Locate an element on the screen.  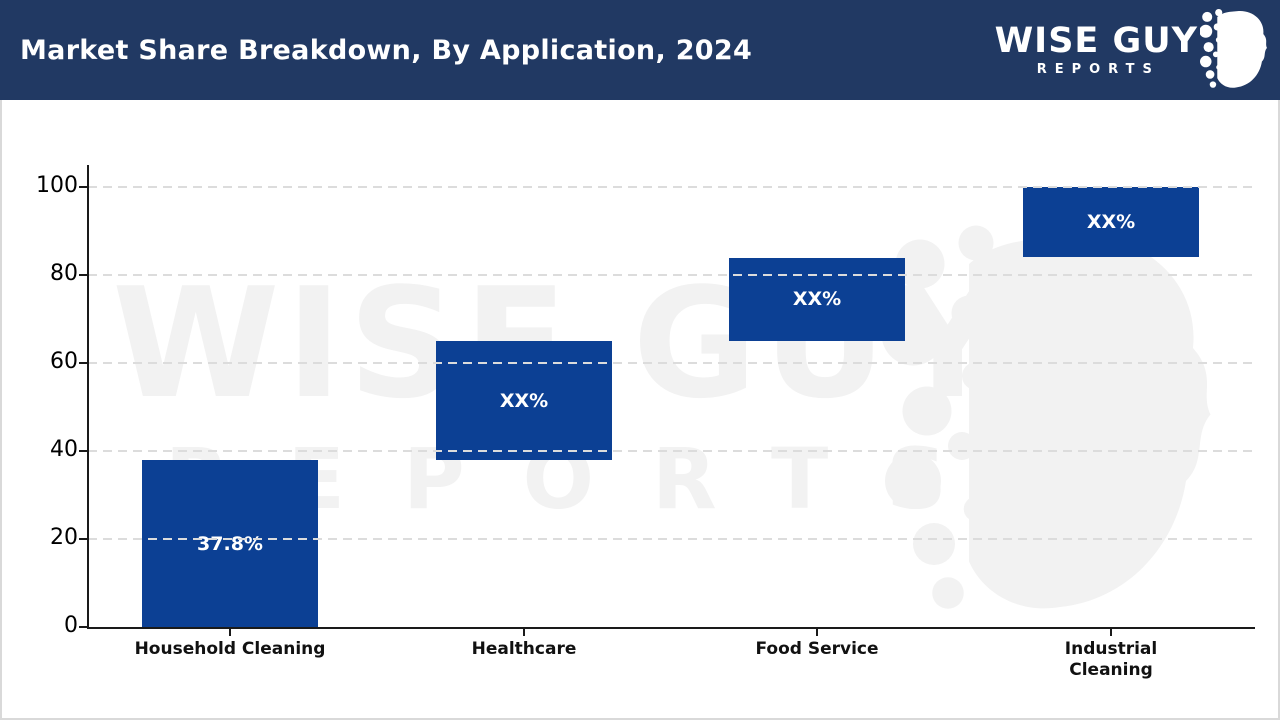
x-axis-label: Food Service is located at coordinates (817, 649).